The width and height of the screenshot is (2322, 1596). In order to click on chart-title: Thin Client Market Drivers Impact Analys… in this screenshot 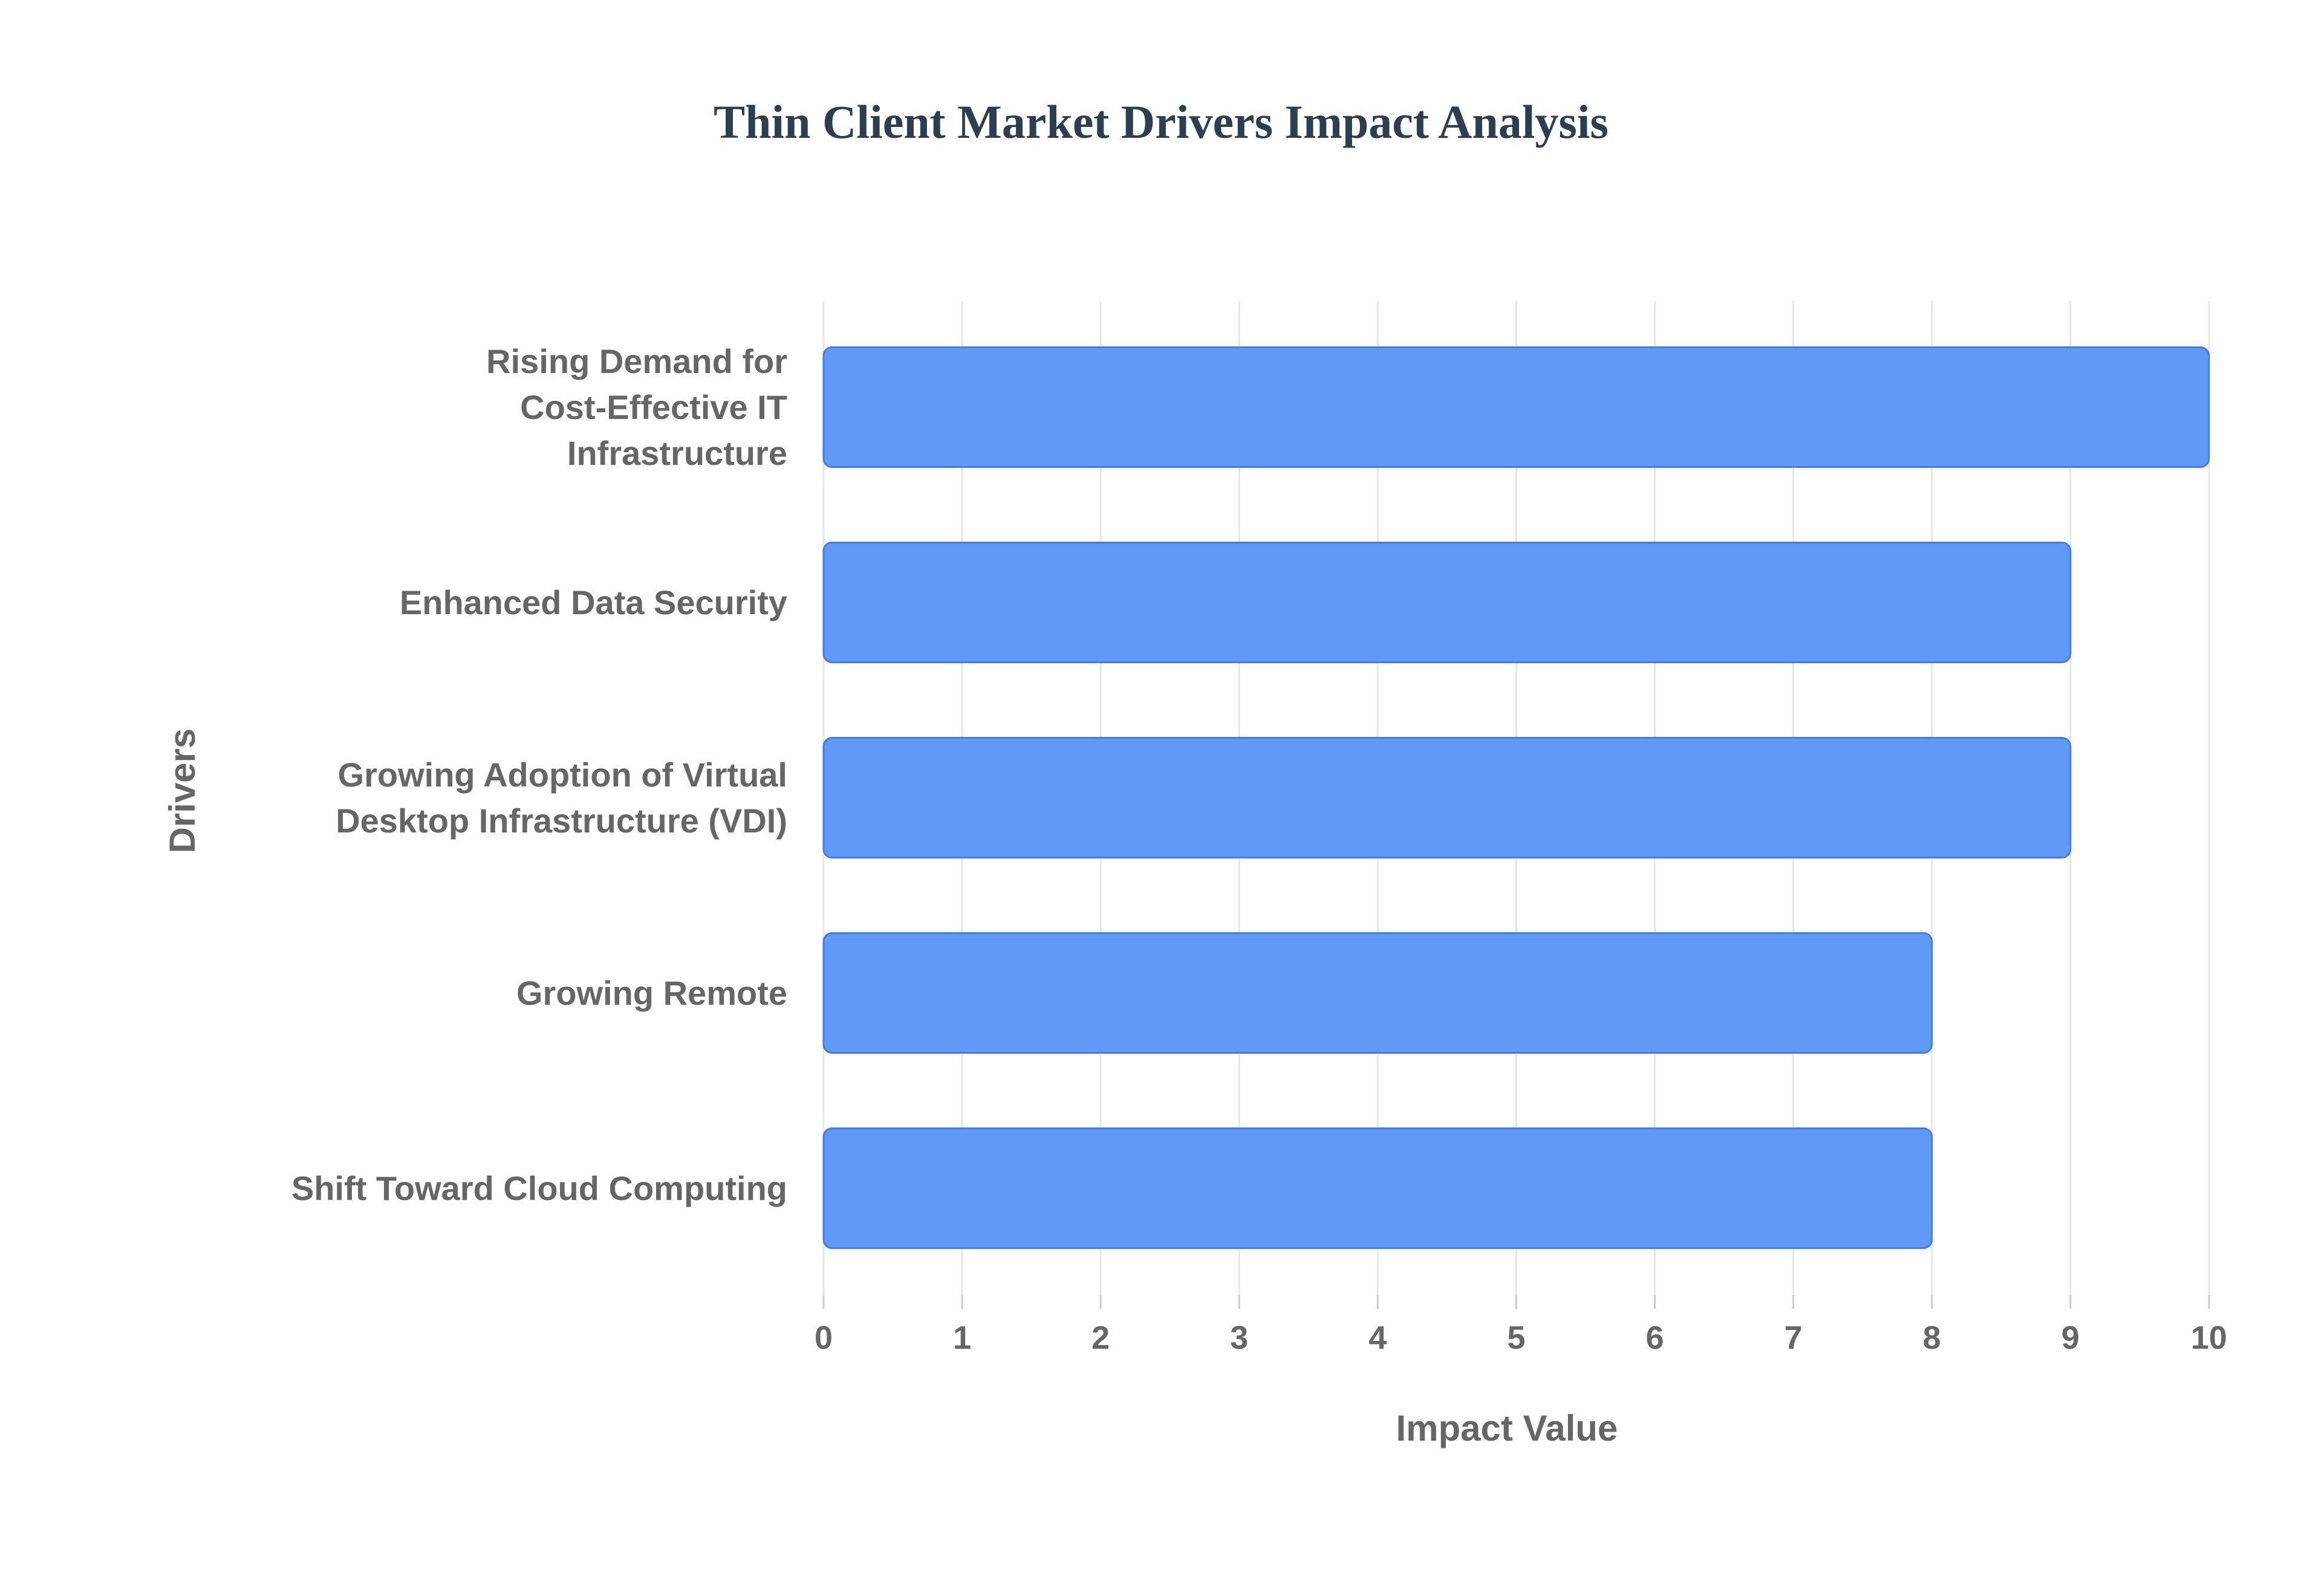, I will do `click(1161, 122)`.